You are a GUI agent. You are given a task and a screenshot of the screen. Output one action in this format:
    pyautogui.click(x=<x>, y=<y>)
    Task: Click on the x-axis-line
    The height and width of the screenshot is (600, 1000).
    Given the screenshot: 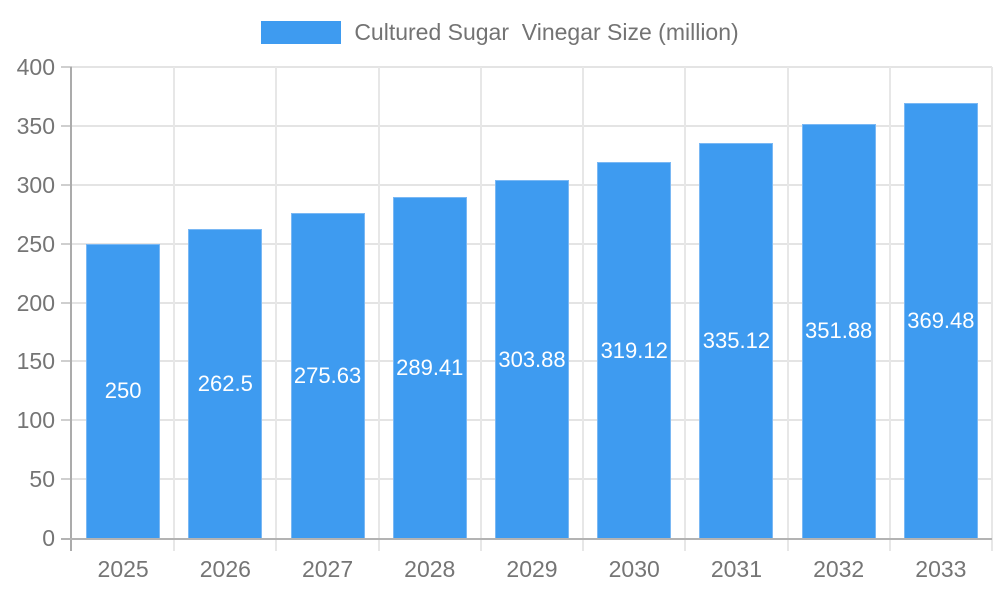 What is the action you would take?
    pyautogui.click(x=526, y=539)
    